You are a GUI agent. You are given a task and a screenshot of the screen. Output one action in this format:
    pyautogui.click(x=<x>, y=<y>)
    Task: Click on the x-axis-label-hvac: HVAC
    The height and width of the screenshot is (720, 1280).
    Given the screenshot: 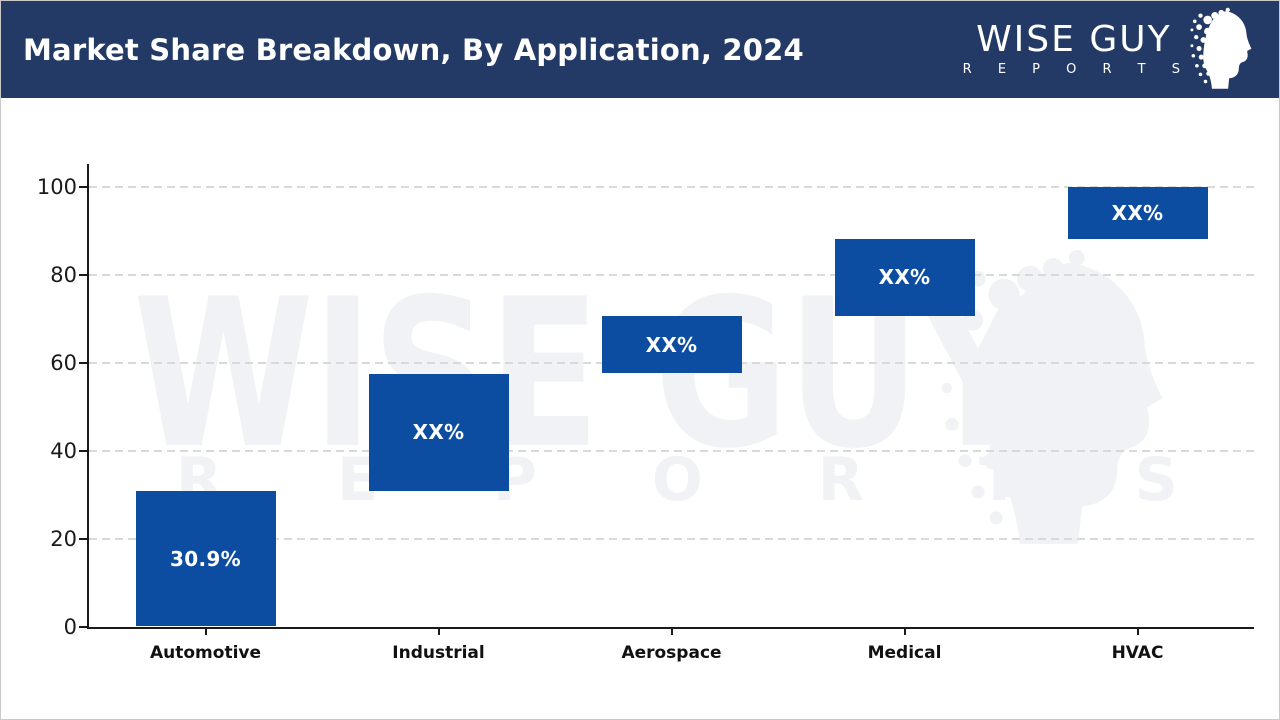 What is the action you would take?
    pyautogui.click(x=1137, y=653)
    